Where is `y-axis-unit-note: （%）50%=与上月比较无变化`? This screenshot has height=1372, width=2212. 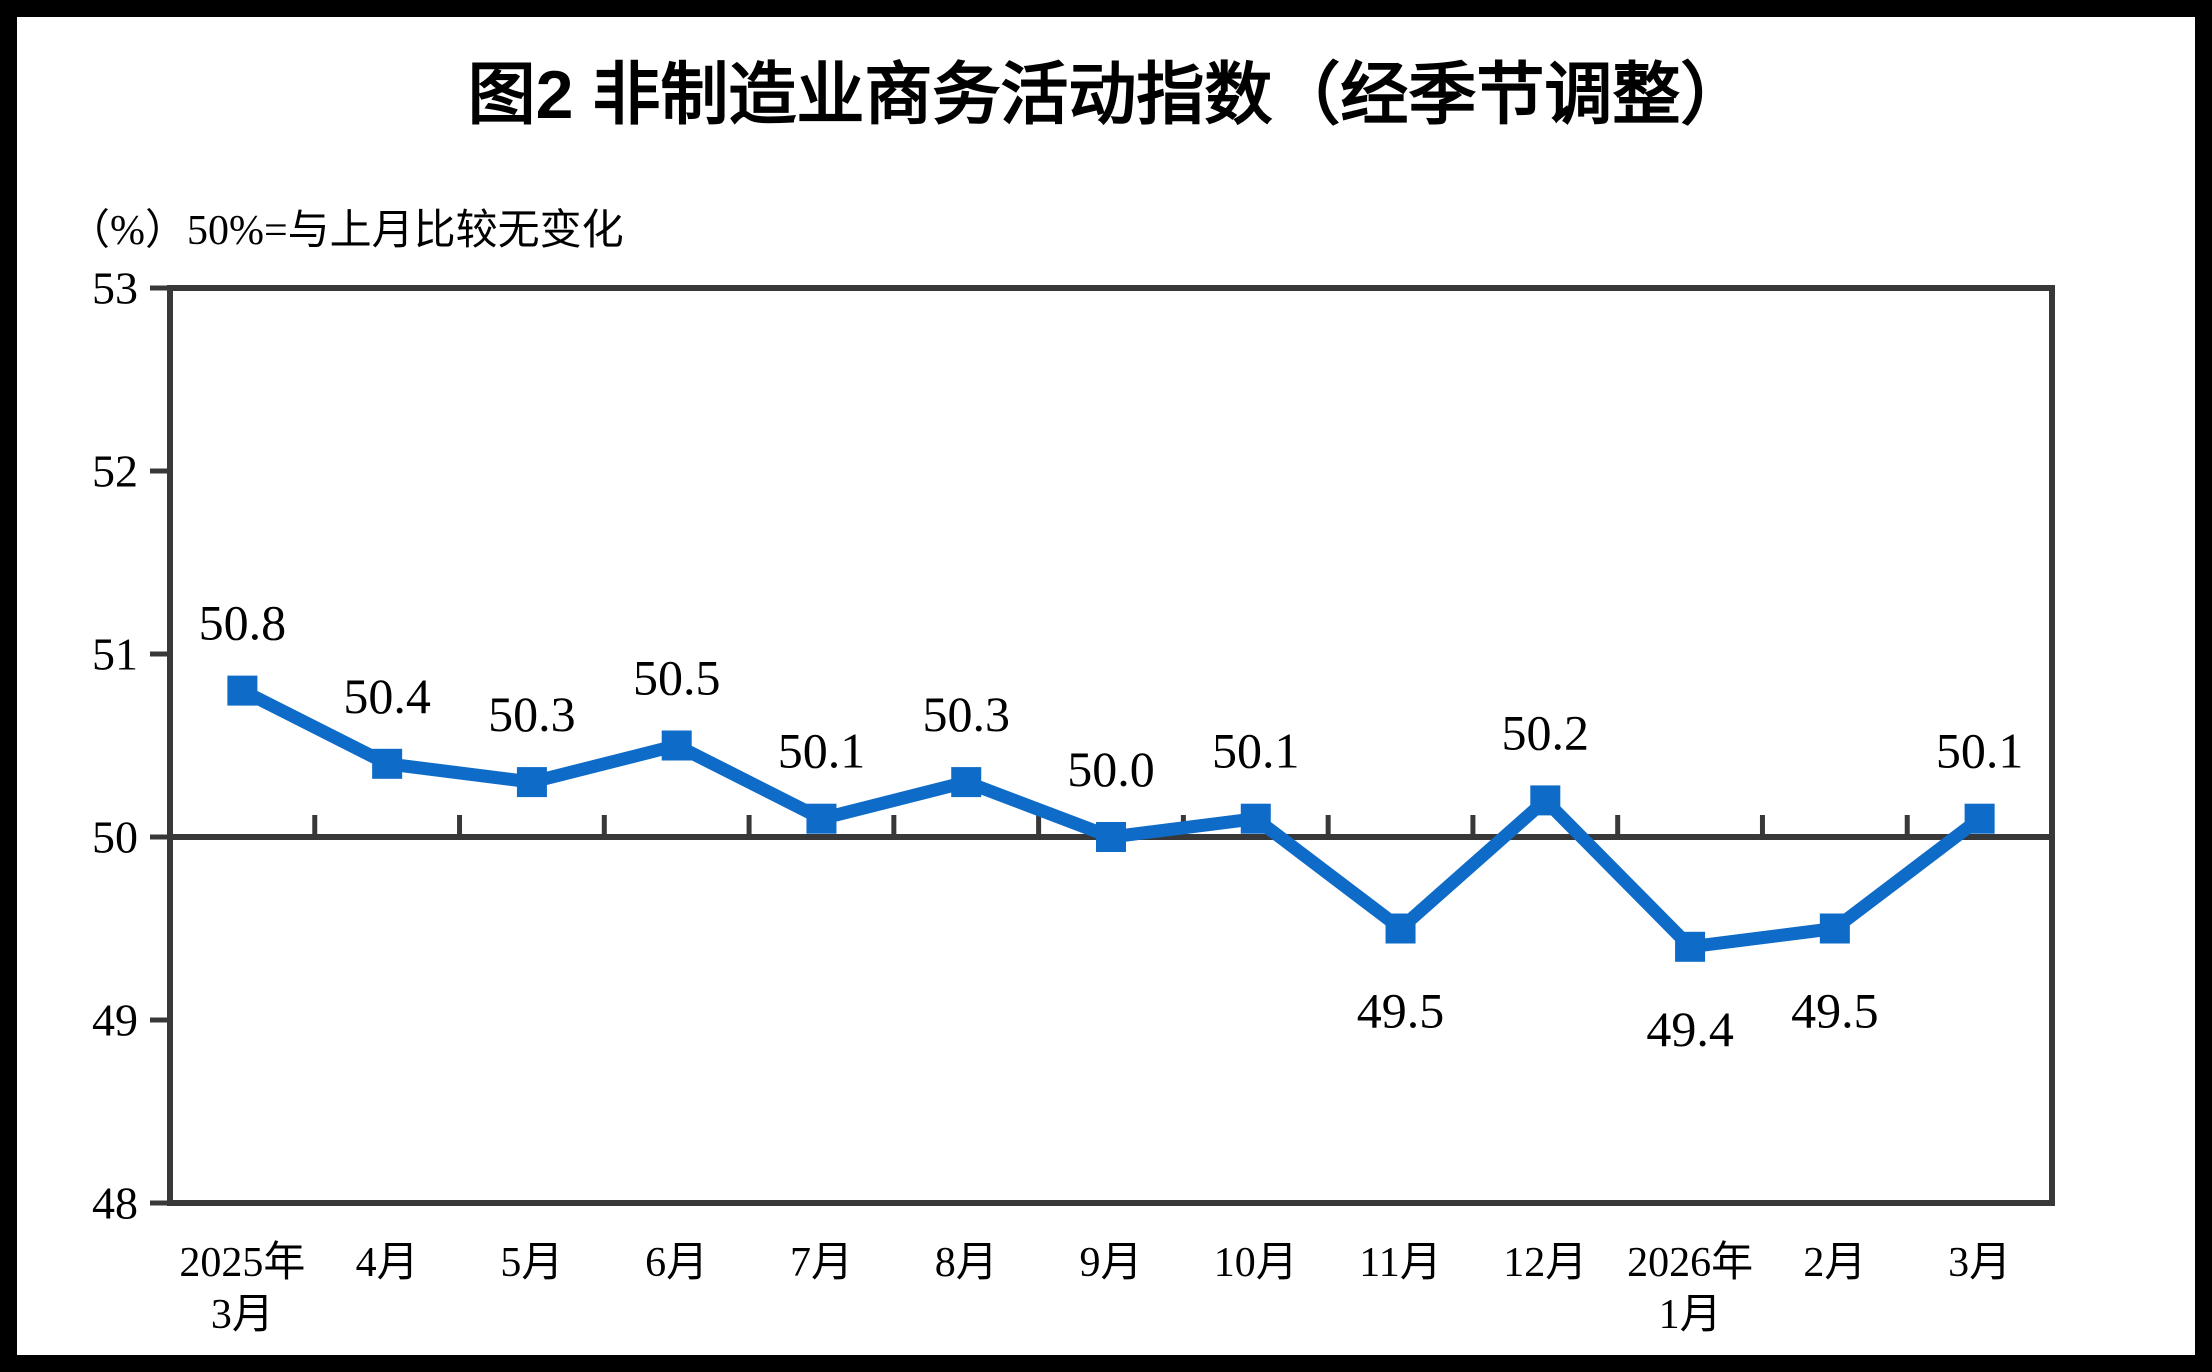
y-axis-unit-note: （%）50%=与上月比较无变化 is located at coordinates (346, 230).